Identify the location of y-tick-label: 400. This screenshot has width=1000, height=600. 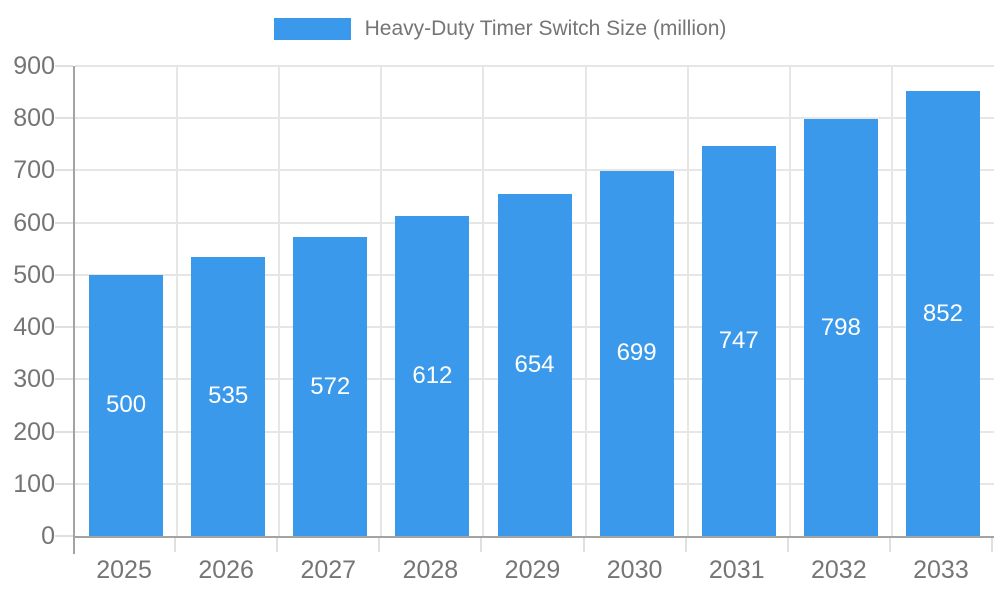
(34, 327).